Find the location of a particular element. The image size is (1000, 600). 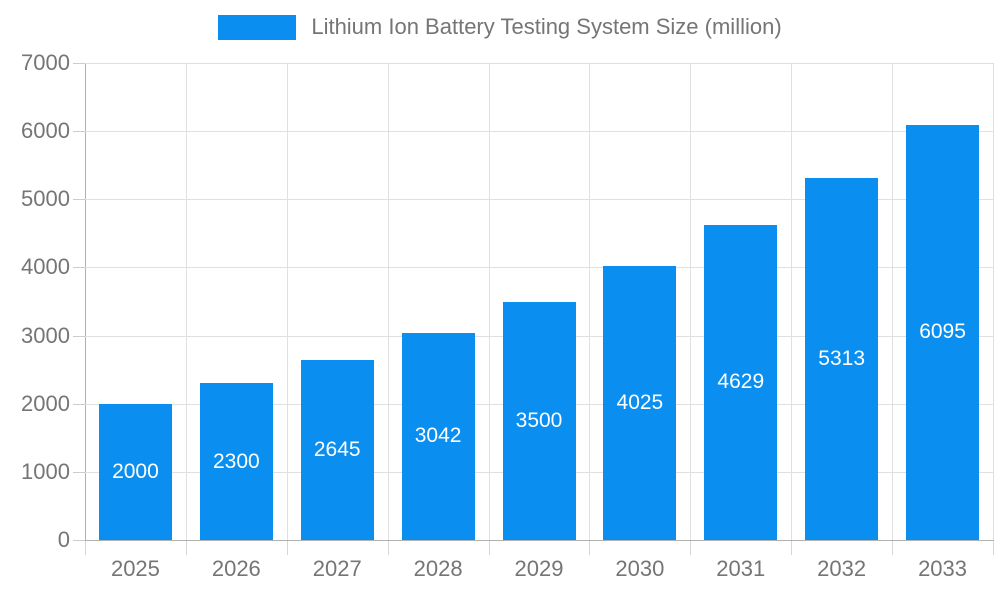

y-axis-label: 2000 is located at coordinates (45, 403).